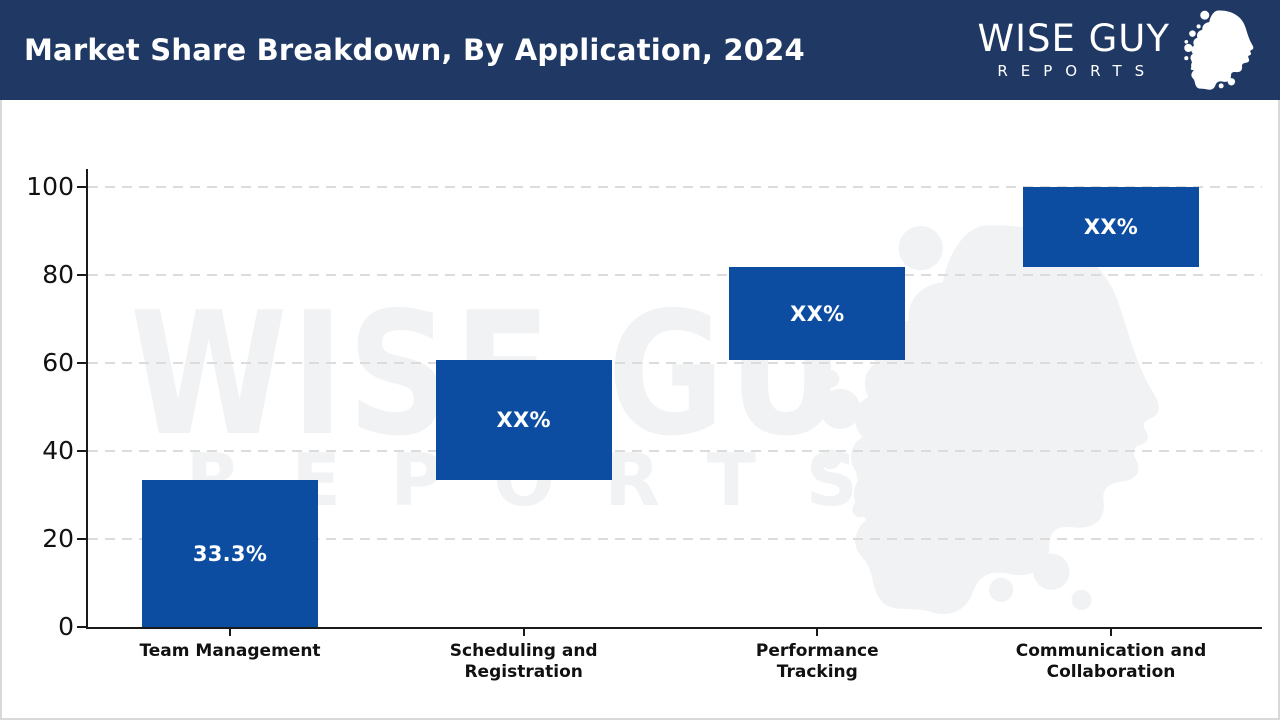 The width and height of the screenshot is (1280, 720). I want to click on y-tick-label: 60, so click(58, 362).